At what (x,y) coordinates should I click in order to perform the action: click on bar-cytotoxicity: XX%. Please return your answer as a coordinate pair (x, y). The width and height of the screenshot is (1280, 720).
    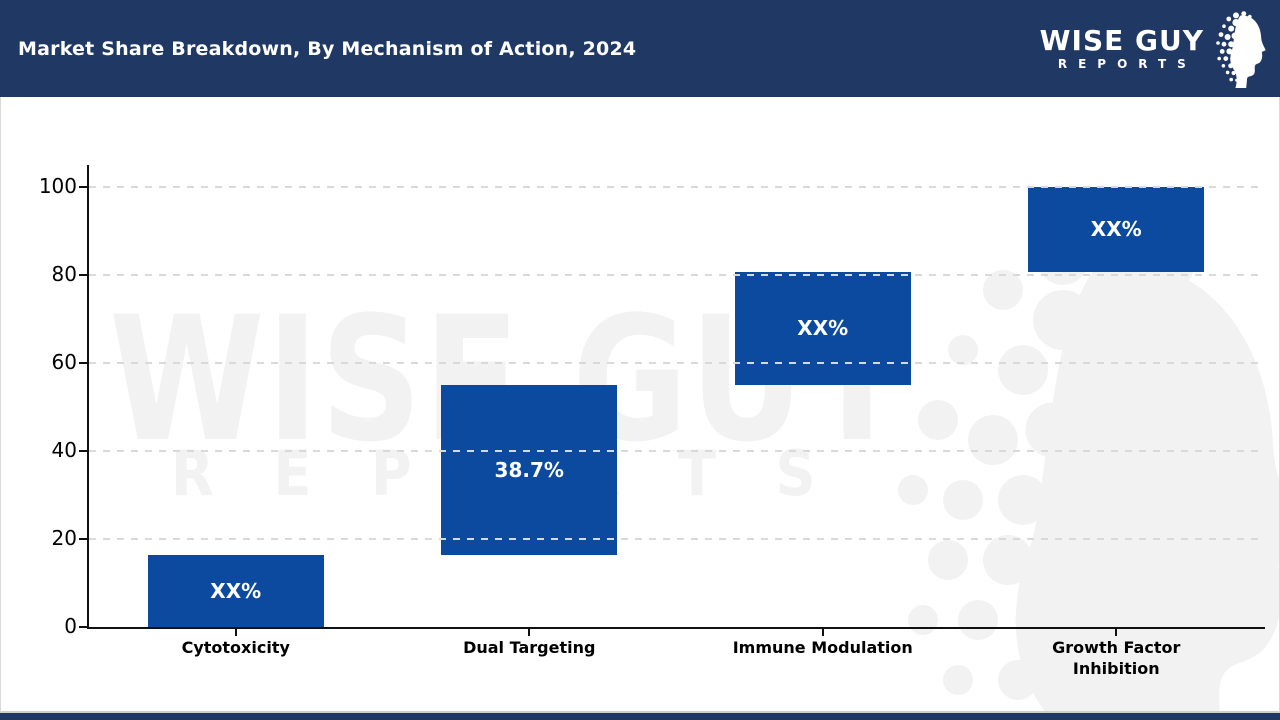
    Looking at the image, I should click on (235, 591).